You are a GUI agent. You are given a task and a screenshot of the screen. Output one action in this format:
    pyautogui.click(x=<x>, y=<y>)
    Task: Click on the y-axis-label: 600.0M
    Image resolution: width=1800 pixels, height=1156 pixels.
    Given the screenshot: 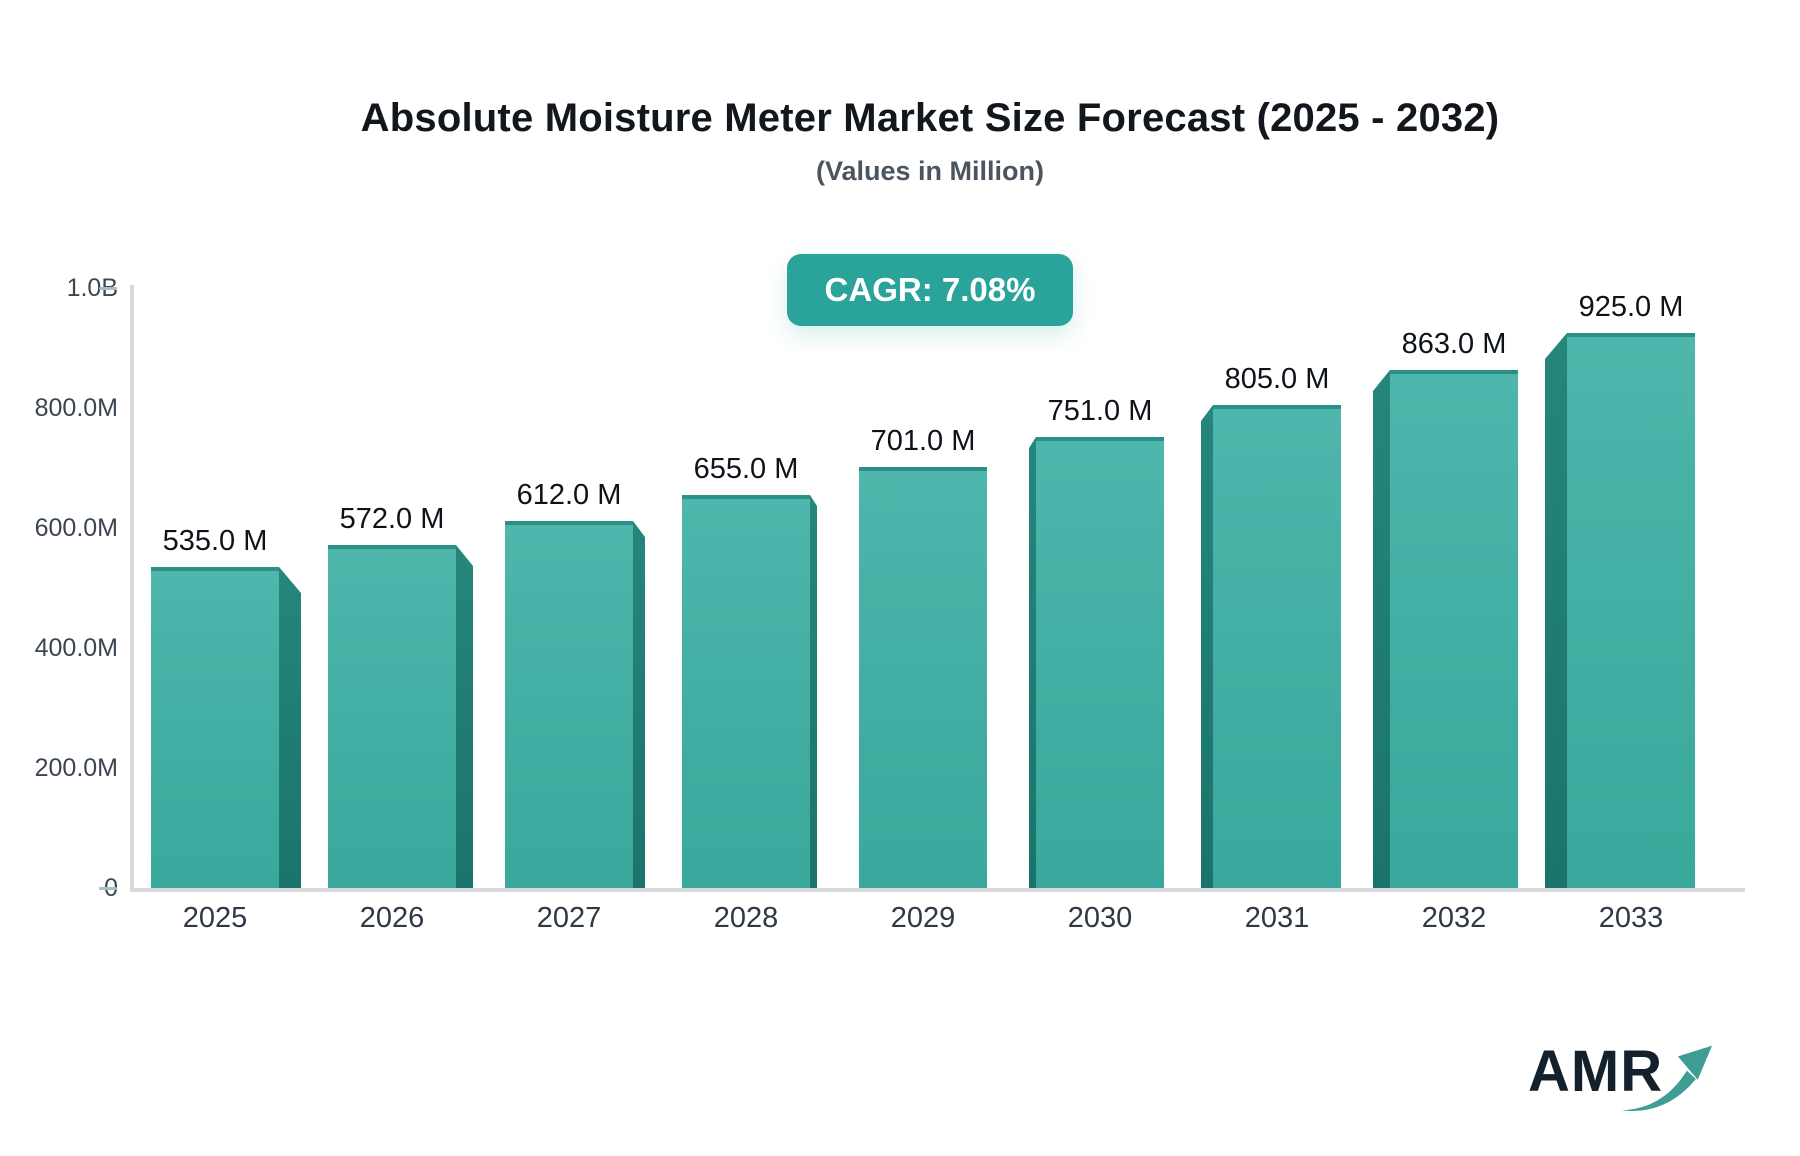 What is the action you would take?
    pyautogui.click(x=76, y=528)
    